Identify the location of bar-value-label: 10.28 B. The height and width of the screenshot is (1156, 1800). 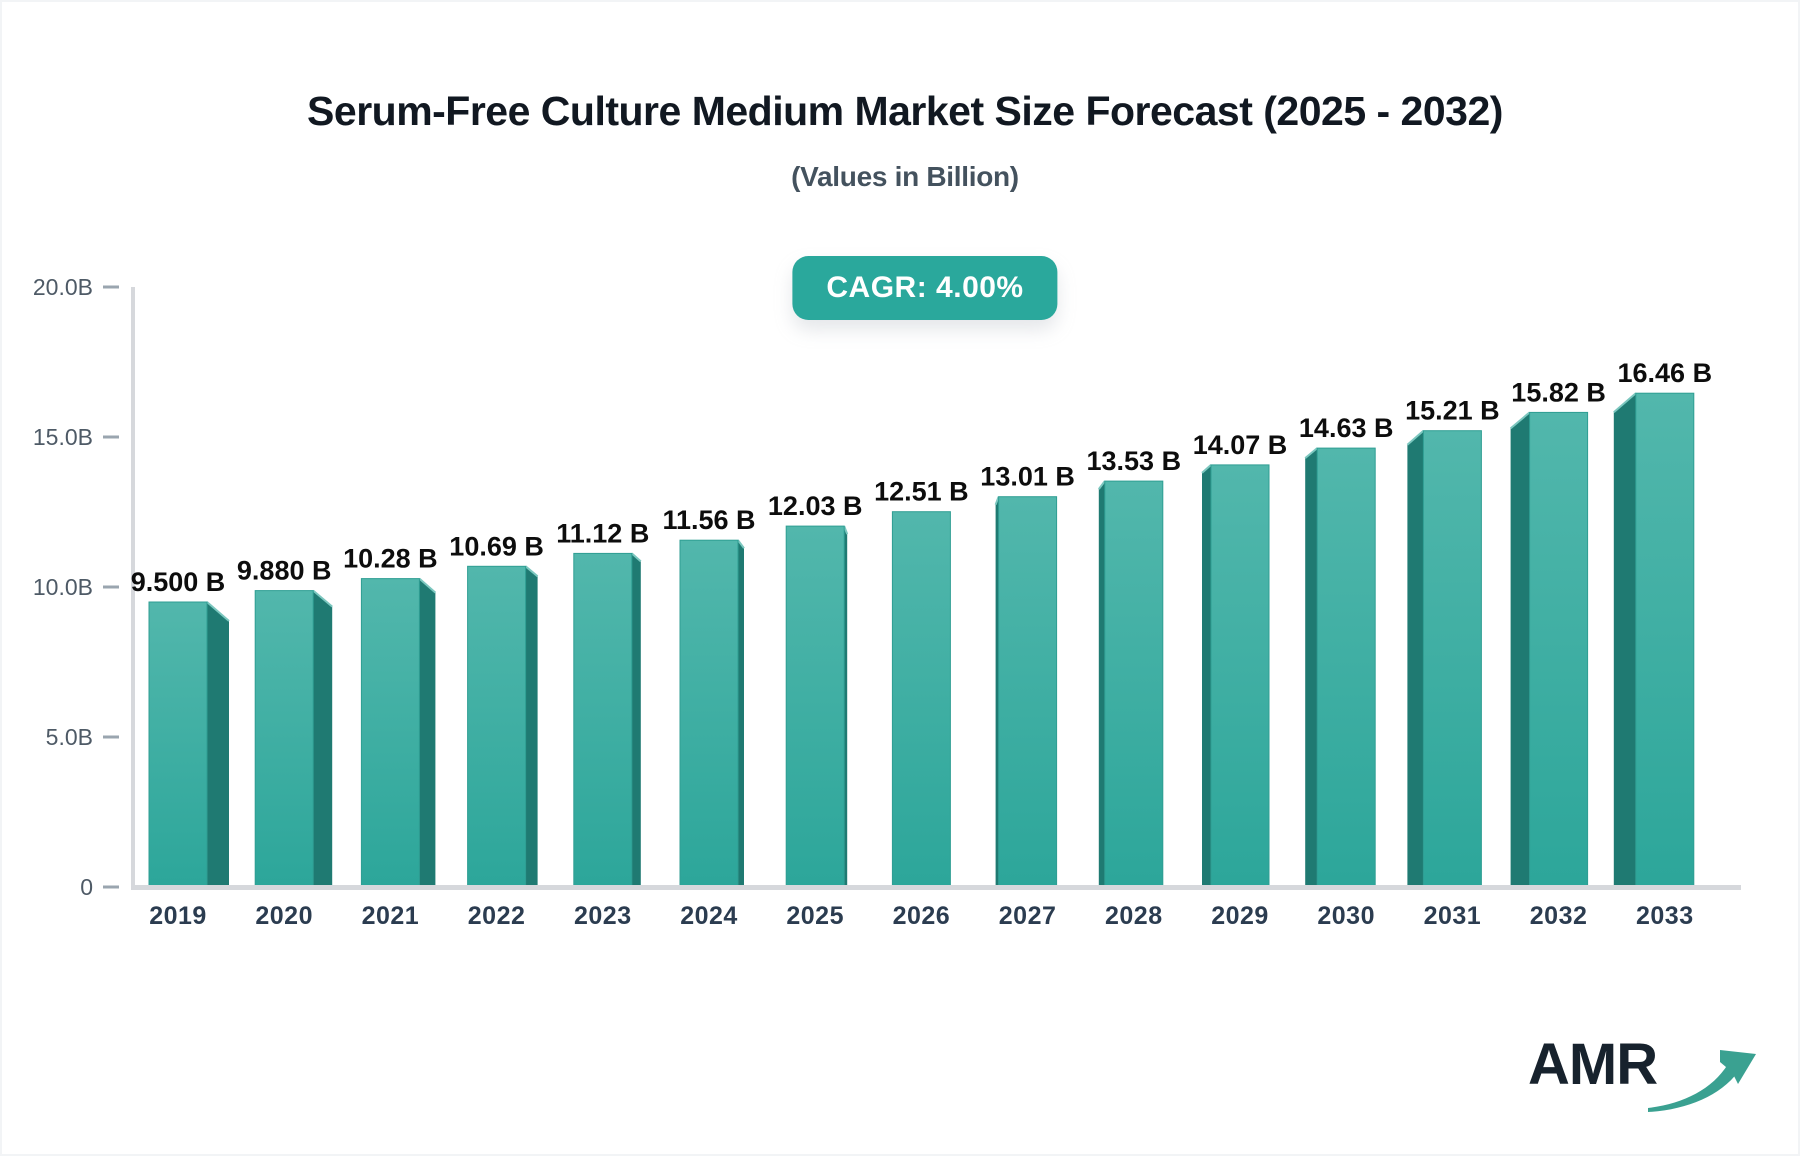
(390, 559).